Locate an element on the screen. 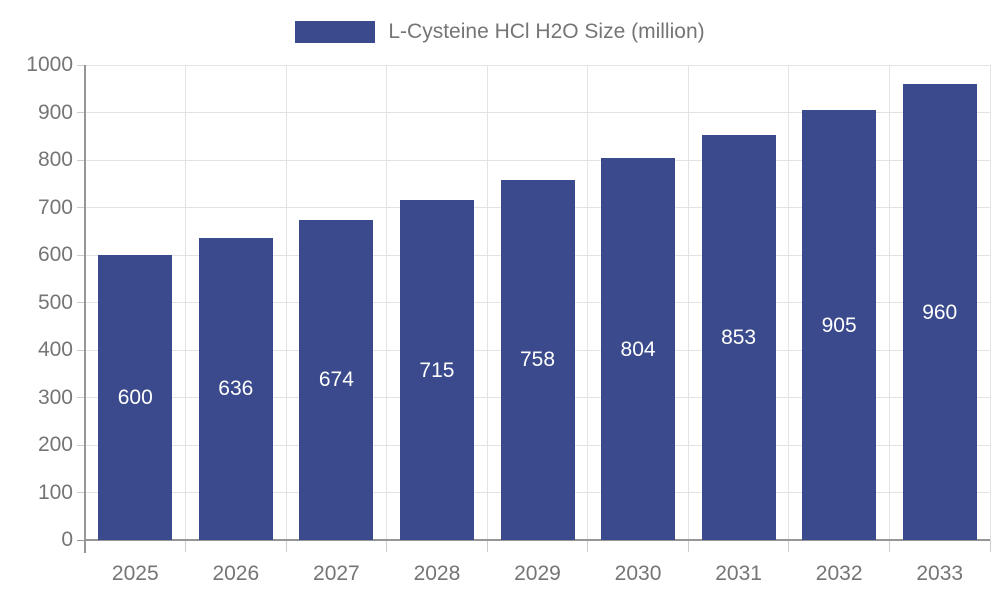  y-tick-label: 900 is located at coordinates (55, 112).